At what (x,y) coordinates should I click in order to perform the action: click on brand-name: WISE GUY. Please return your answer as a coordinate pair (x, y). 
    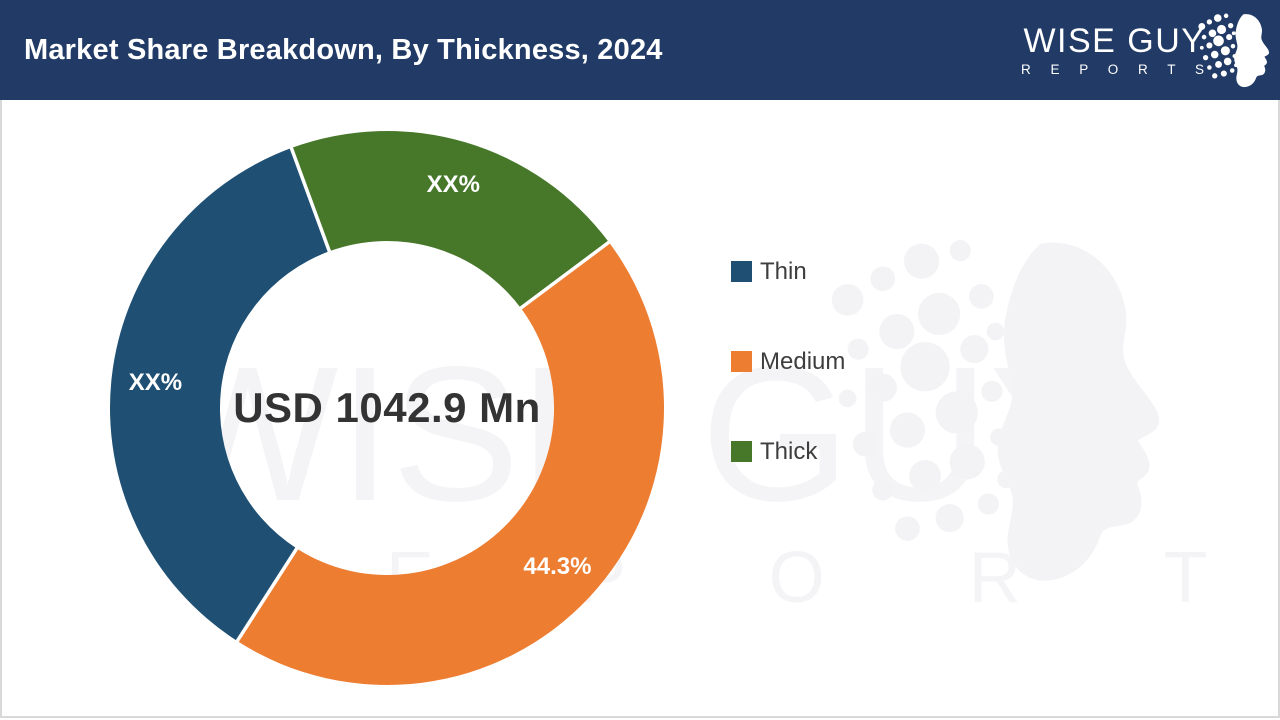
    Looking at the image, I should click on (1114, 40).